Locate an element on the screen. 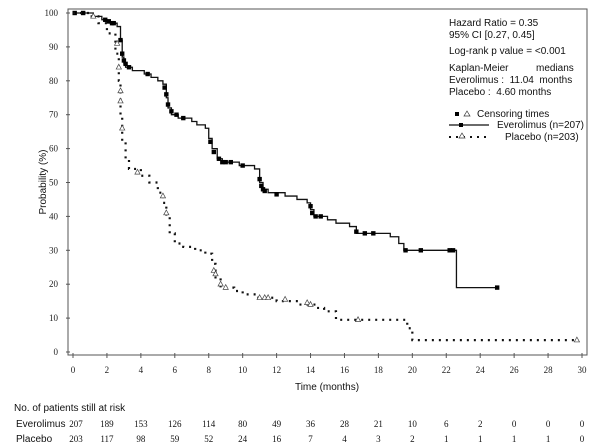 This screenshot has height=448, width=601. risk-count: 114 is located at coordinates (209, 424).